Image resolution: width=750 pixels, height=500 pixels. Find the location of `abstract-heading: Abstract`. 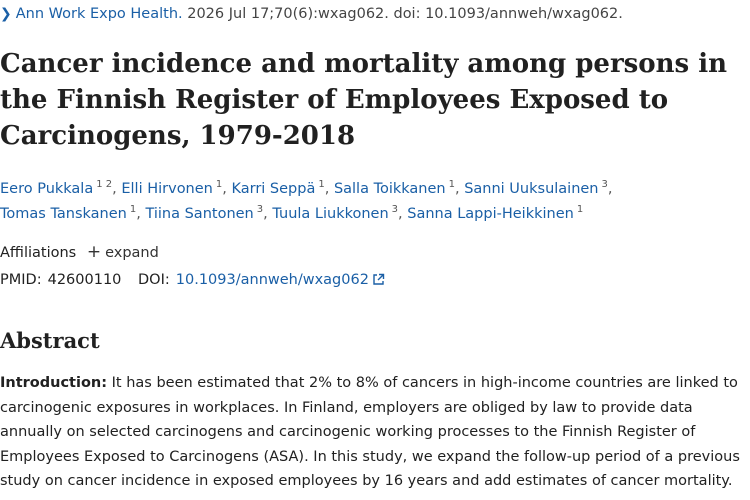

abstract-heading: Abstract is located at coordinates (50, 340).